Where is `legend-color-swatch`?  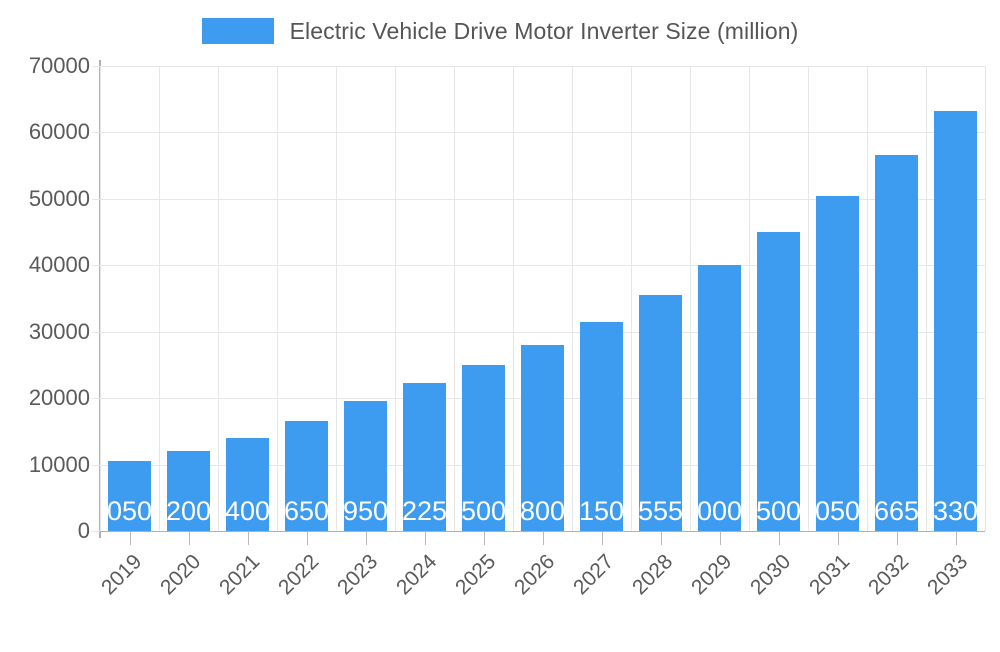 legend-color-swatch is located at coordinates (237, 31).